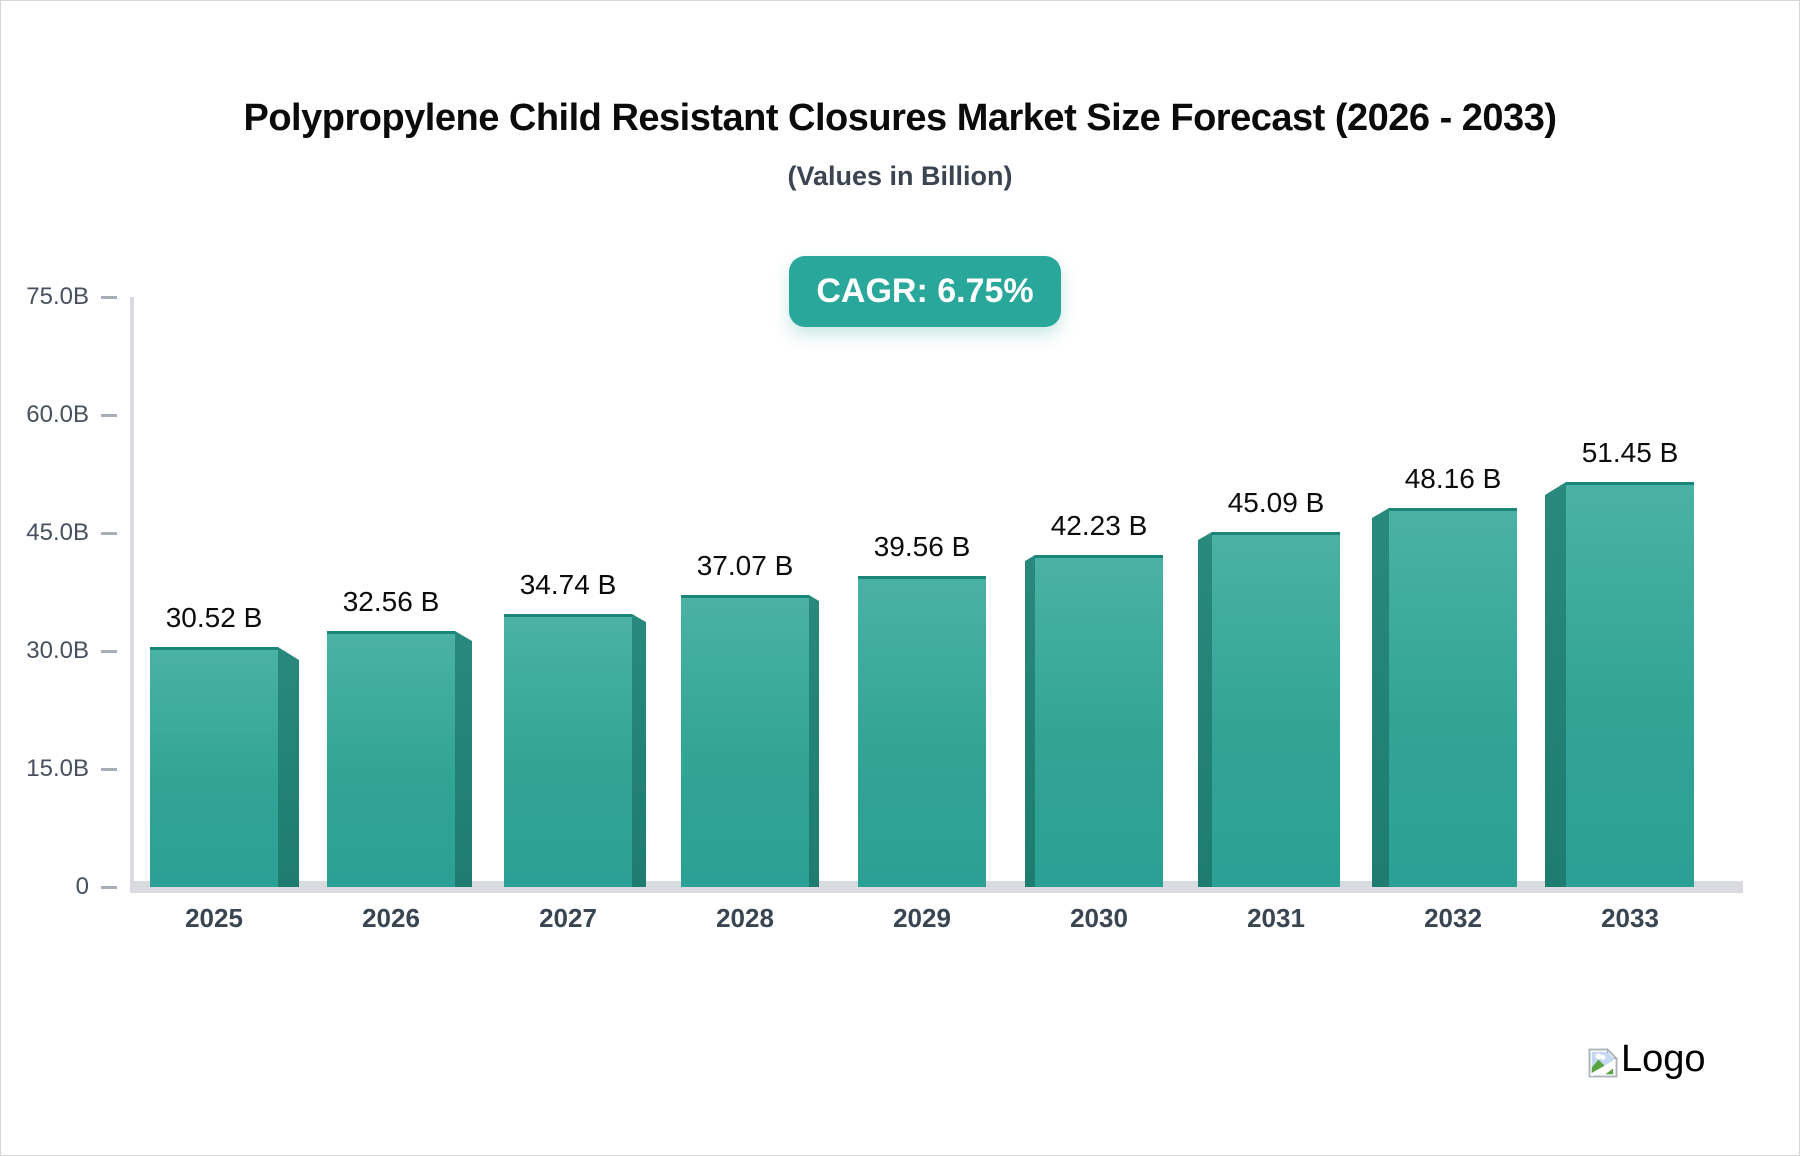  I want to click on bar-value-label: 45.09 B, so click(1276, 502).